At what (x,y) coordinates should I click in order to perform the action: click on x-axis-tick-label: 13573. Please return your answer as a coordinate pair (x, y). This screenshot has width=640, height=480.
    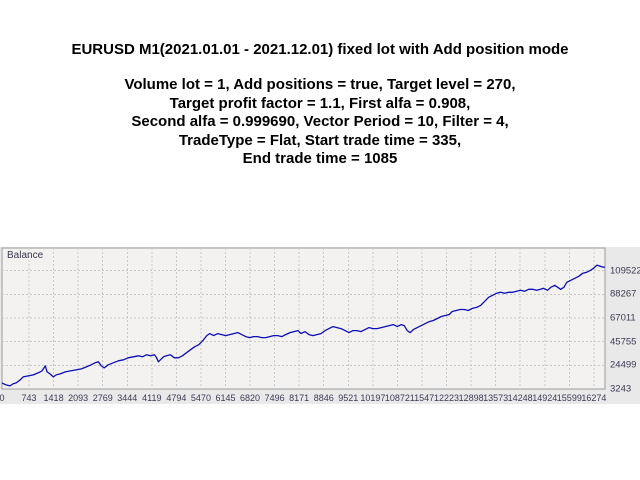
    Looking at the image, I should click on (496, 398).